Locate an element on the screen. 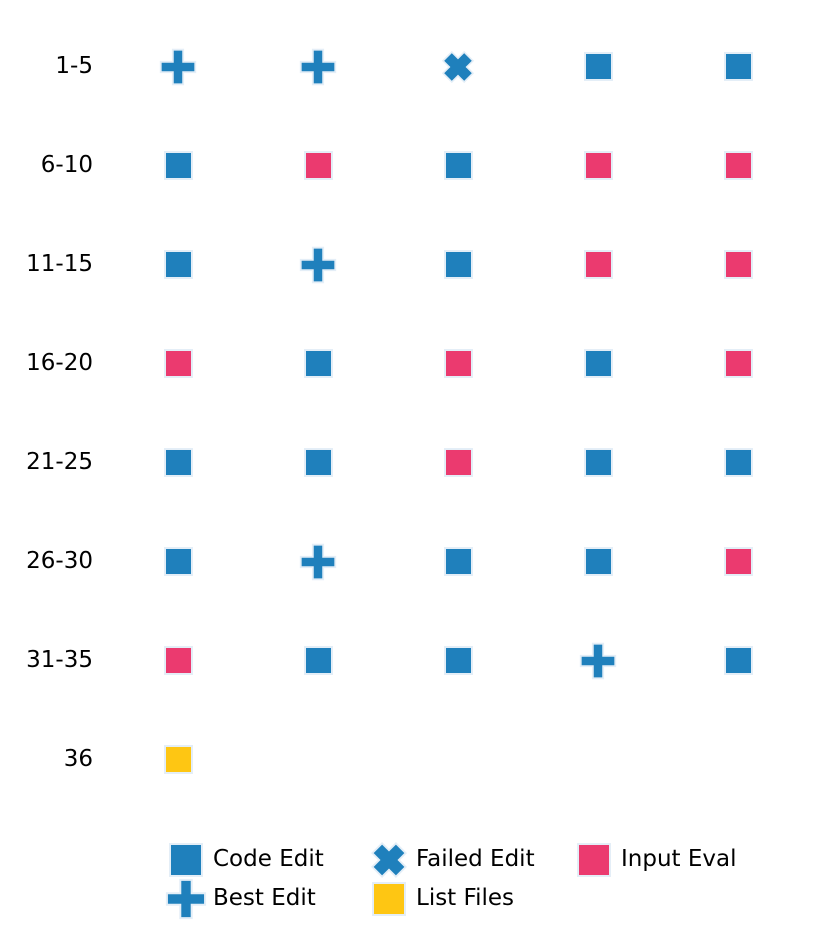 This screenshot has height=938, width=825. legend-item-list-files: List Files is located at coordinates (470, 898).